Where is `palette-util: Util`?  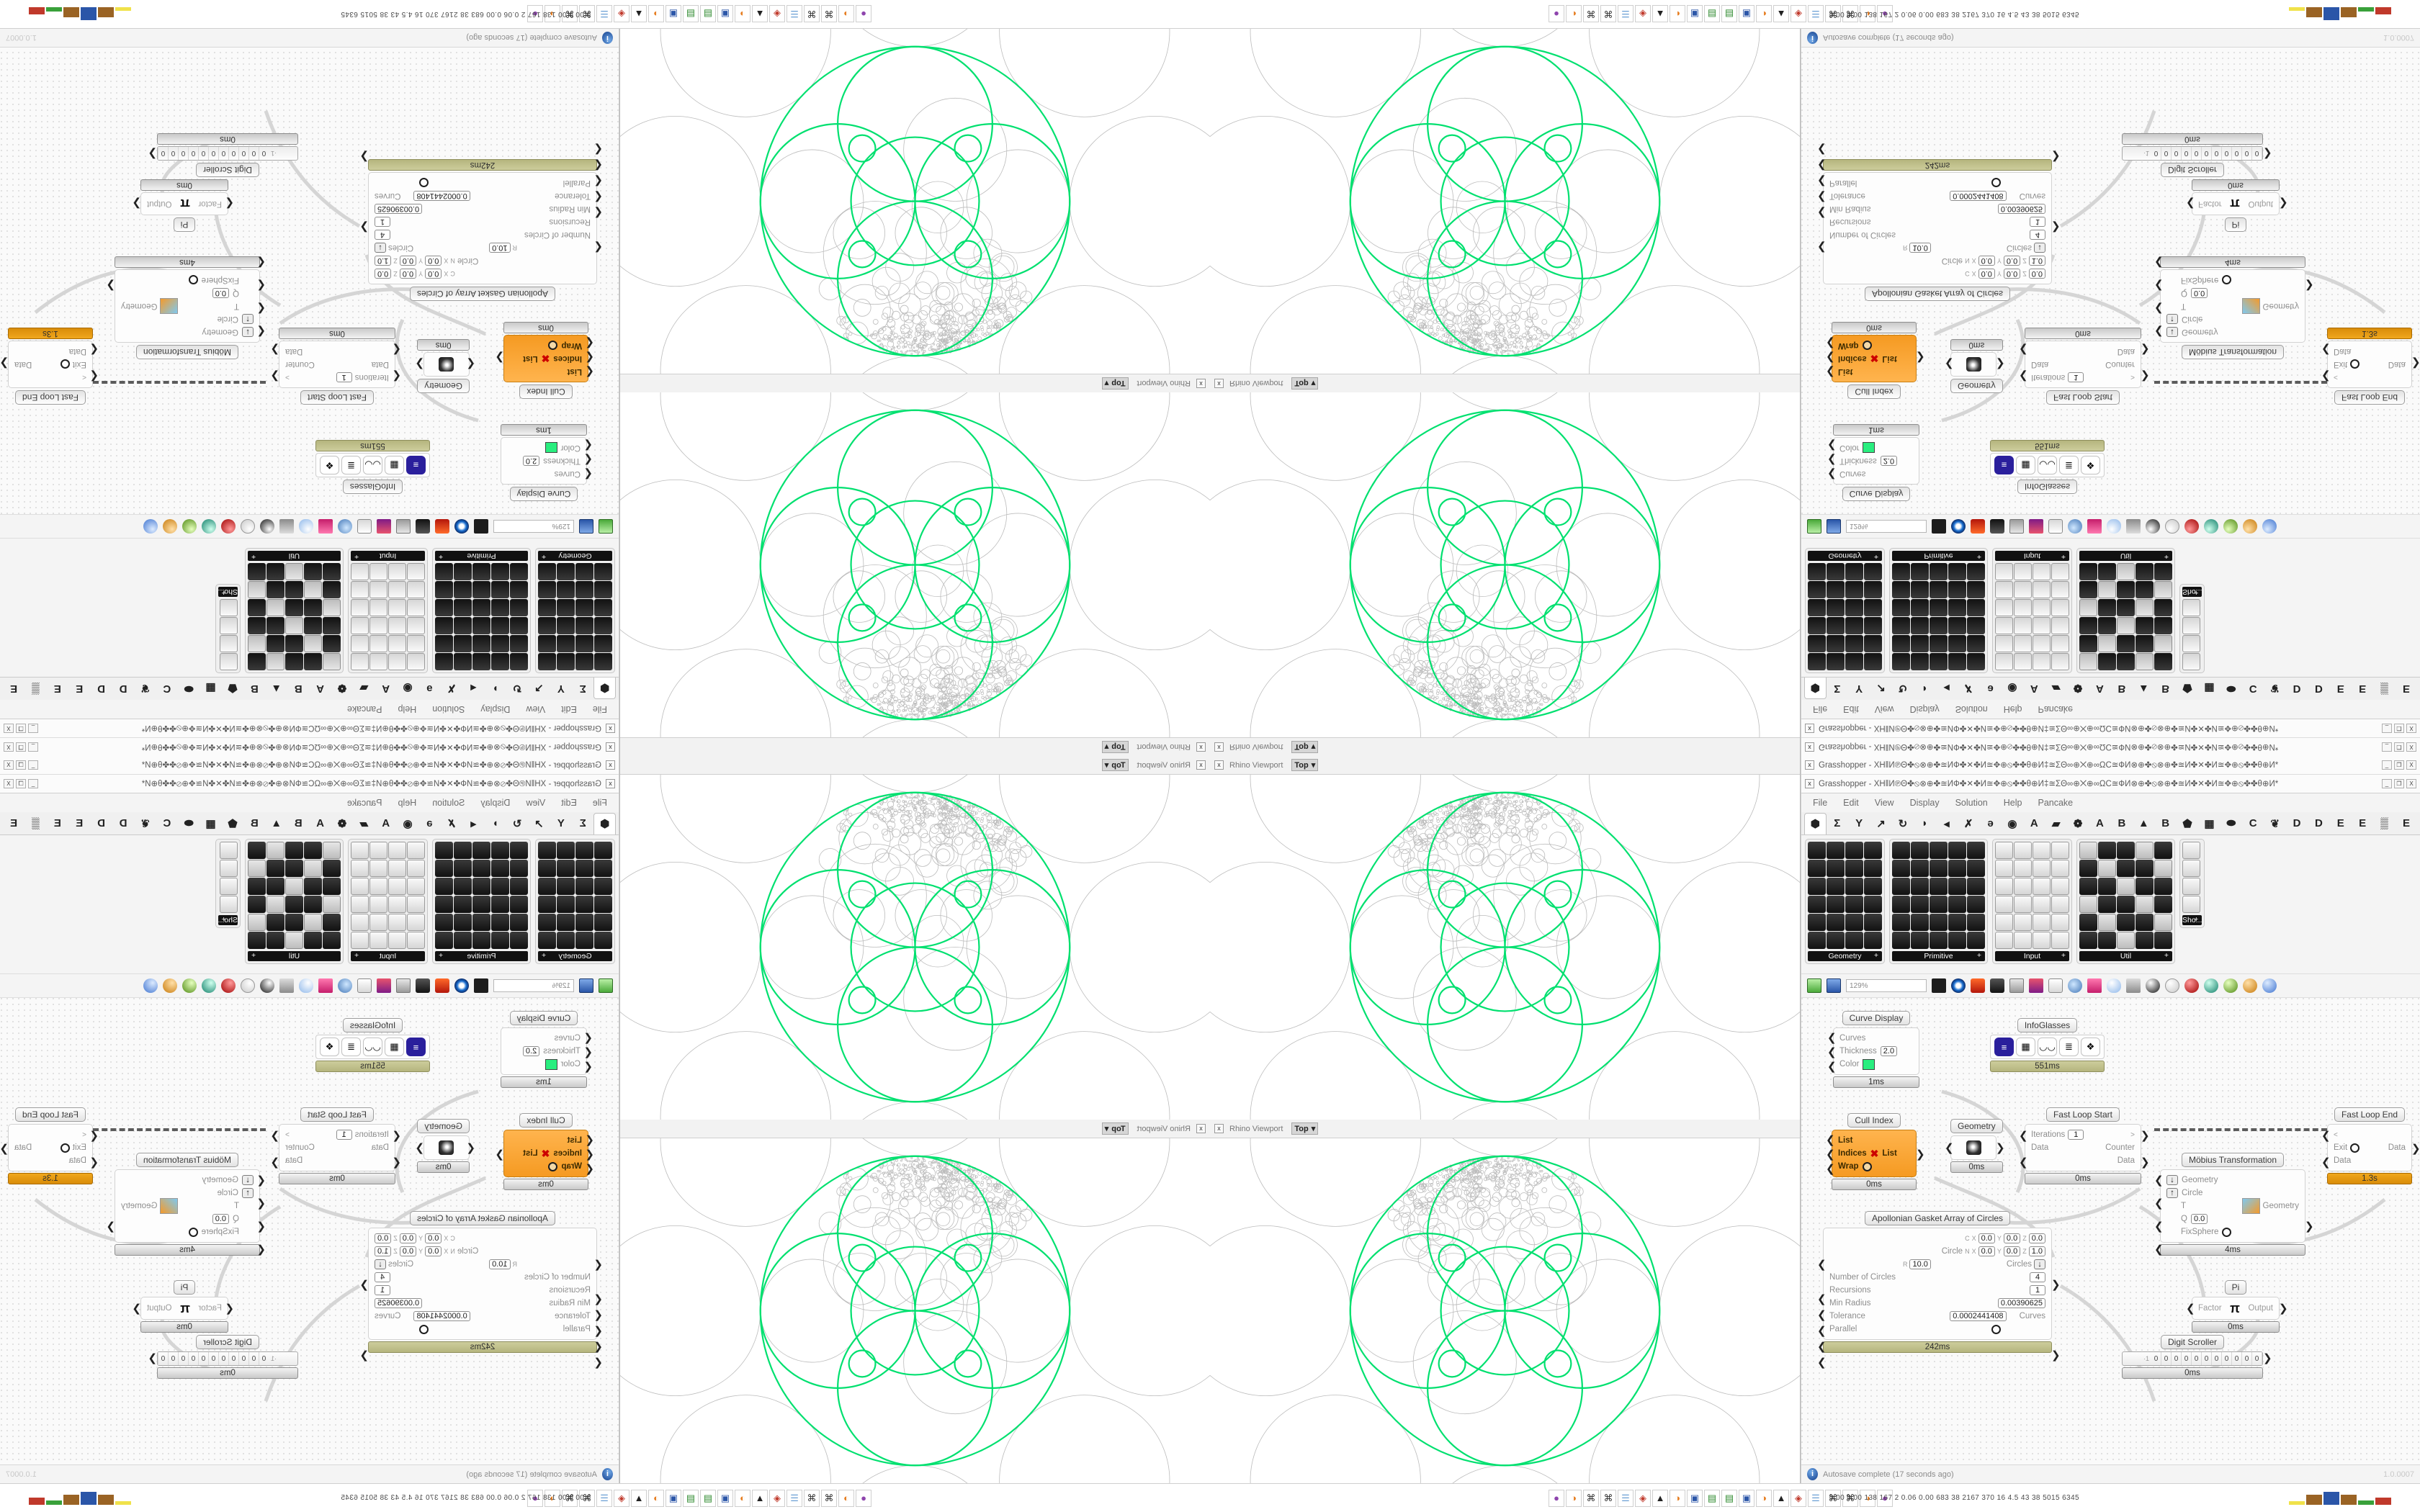
palette-util: Util is located at coordinates (2125, 901).